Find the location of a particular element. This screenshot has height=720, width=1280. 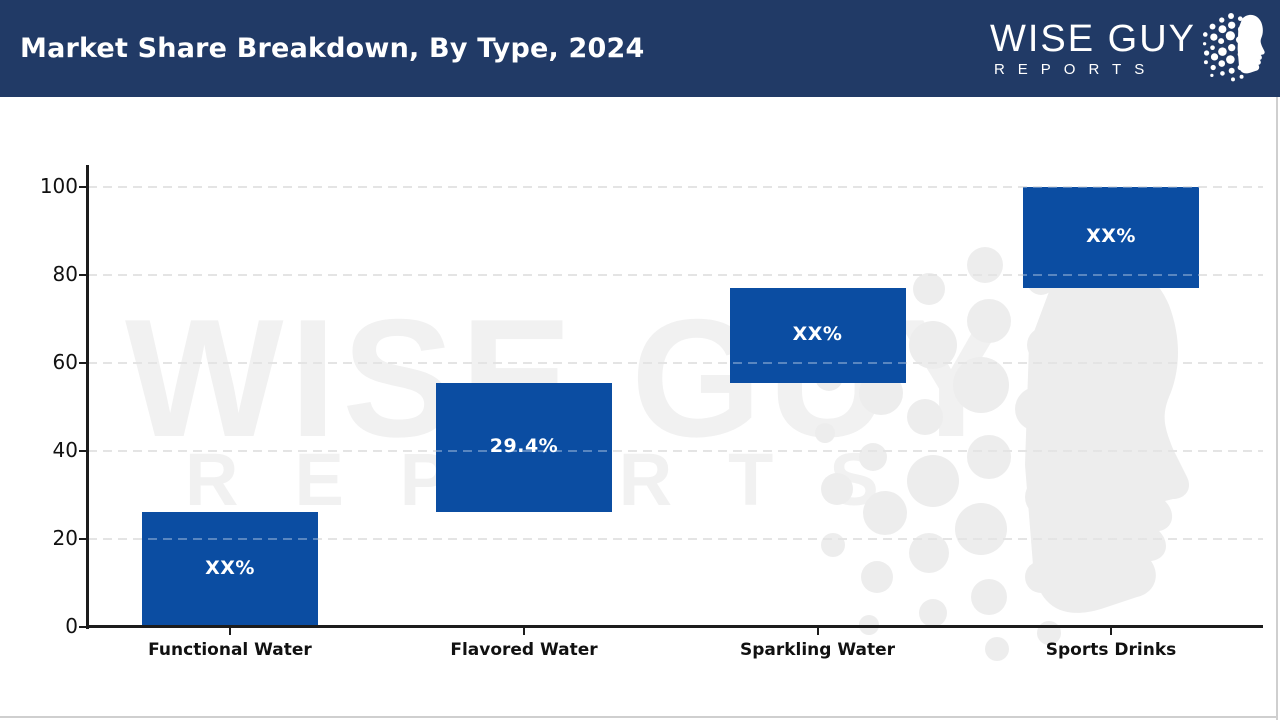

y-axis is located at coordinates (87, 396).